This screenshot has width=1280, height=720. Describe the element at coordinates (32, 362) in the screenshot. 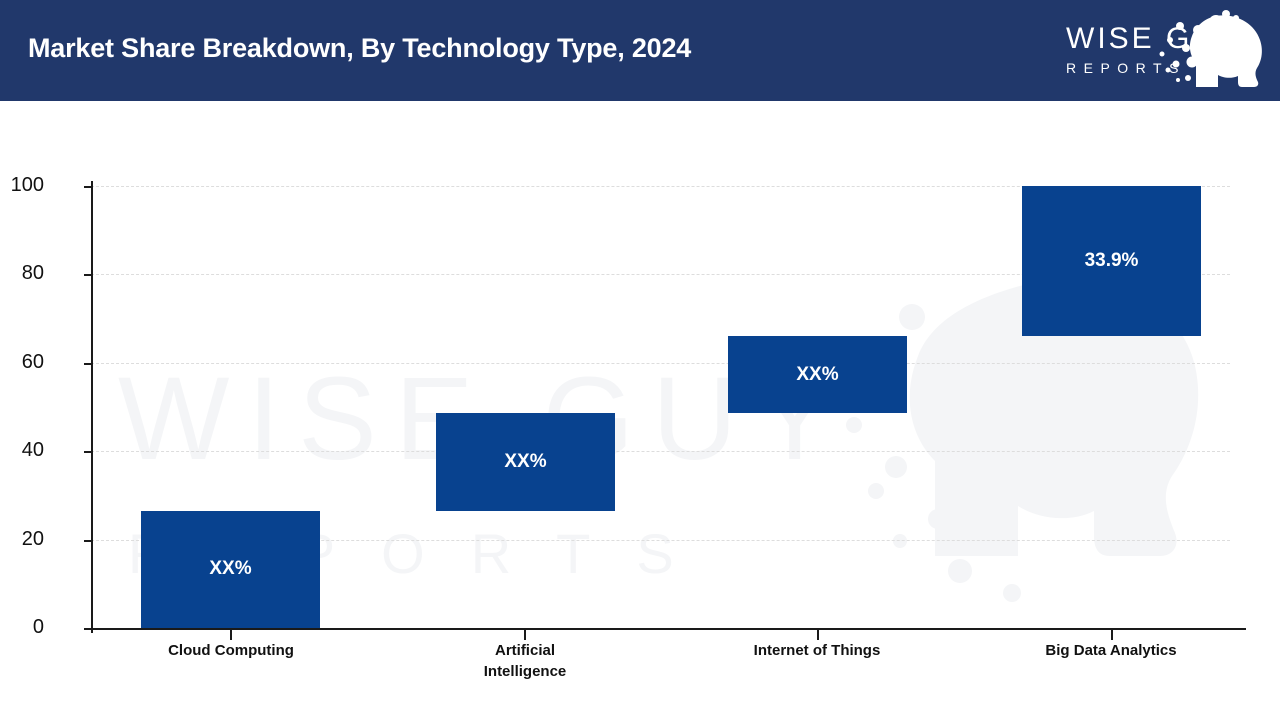

I see `y-tick-label-60: 60` at that location.